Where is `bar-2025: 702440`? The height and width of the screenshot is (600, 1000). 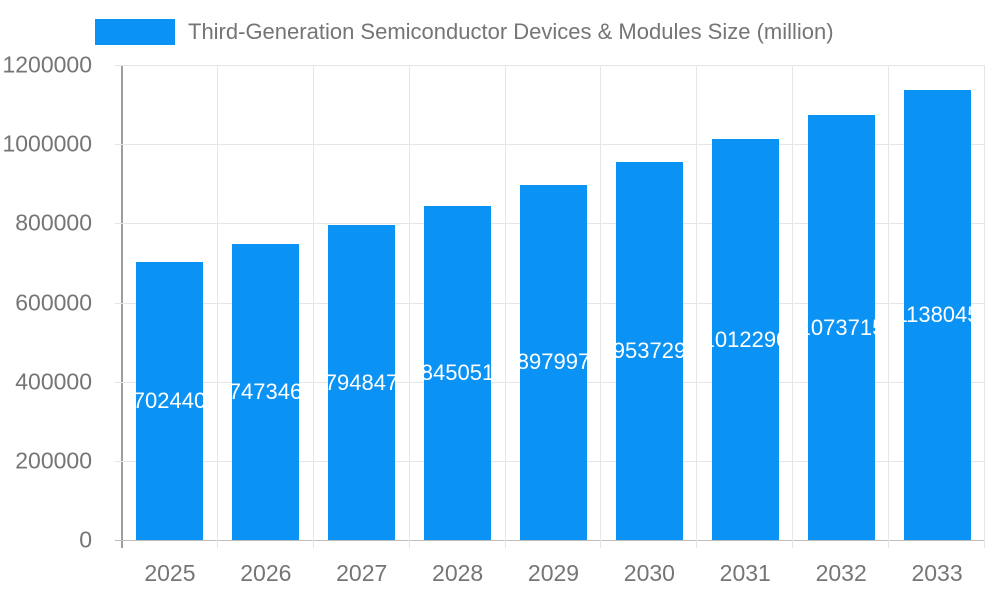 bar-2025: 702440 is located at coordinates (169, 400).